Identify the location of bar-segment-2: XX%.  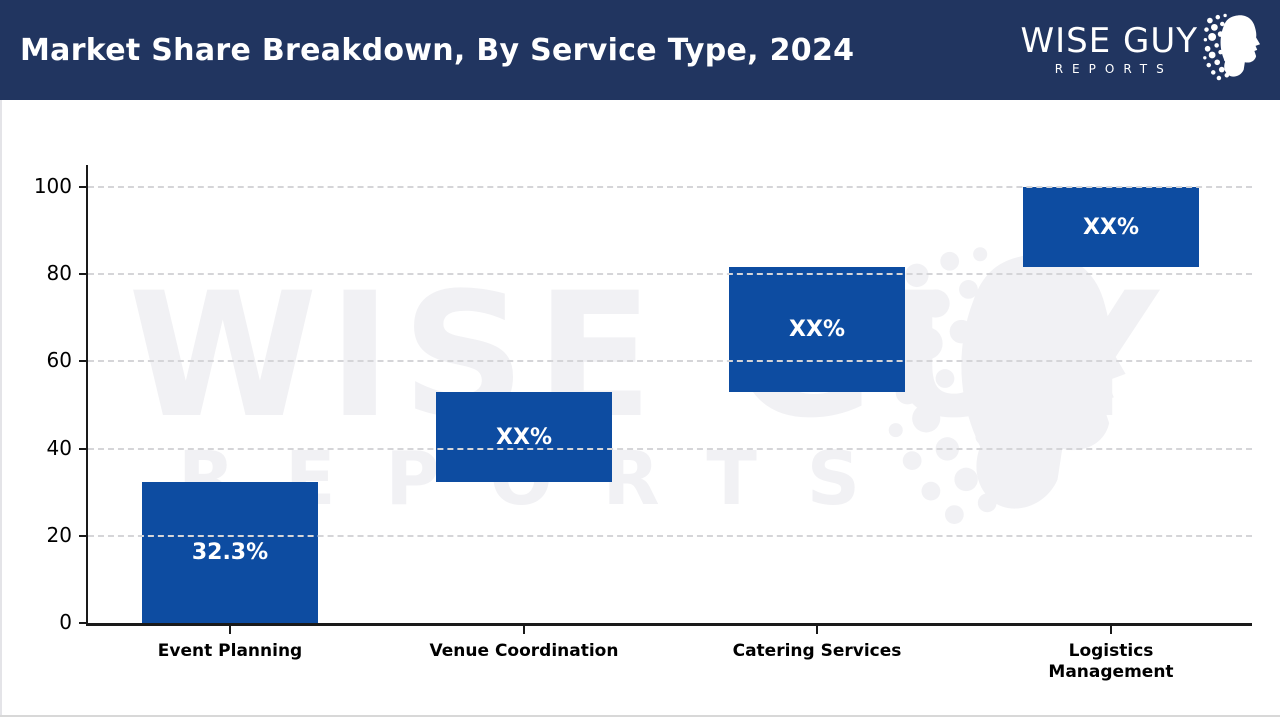
(524, 437).